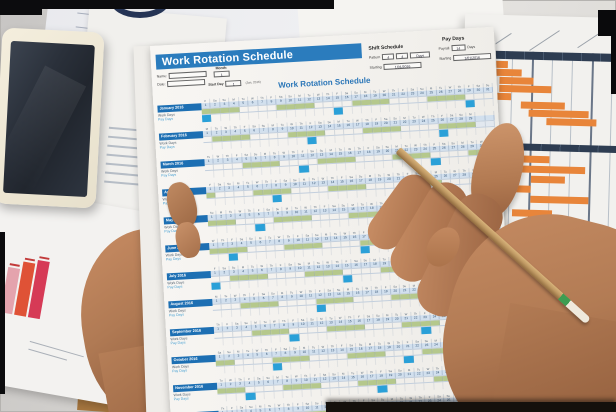 This screenshot has height=412, width=616. I want to click on month-labels: November 2016 Work Days Pay Days, so click(195, 391).